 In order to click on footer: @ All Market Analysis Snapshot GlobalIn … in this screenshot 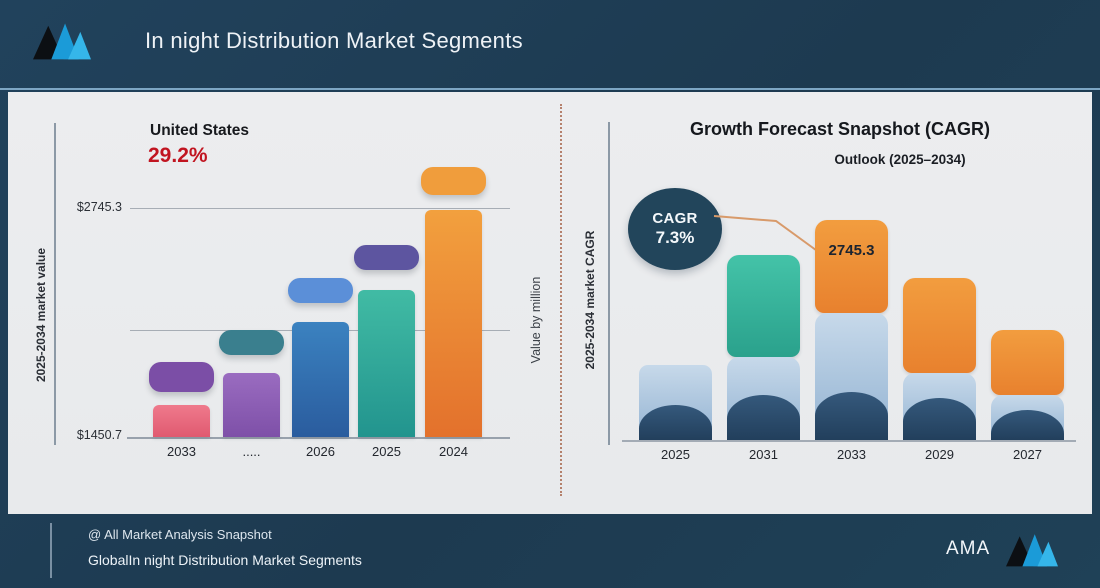, I will do `click(550, 551)`.